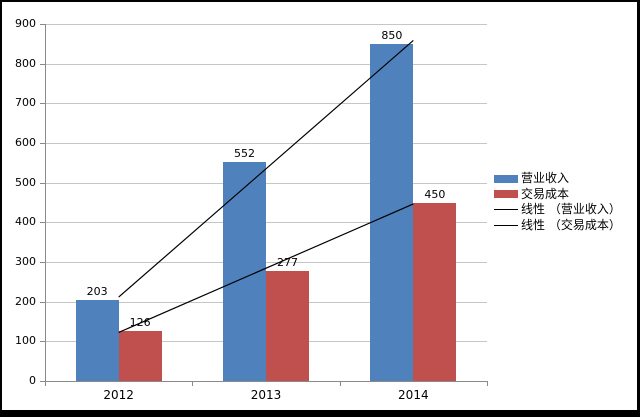 This screenshot has height=417, width=640. Describe the element at coordinates (25, 261) in the screenshot. I see `y-axis-label-300: 300` at that location.